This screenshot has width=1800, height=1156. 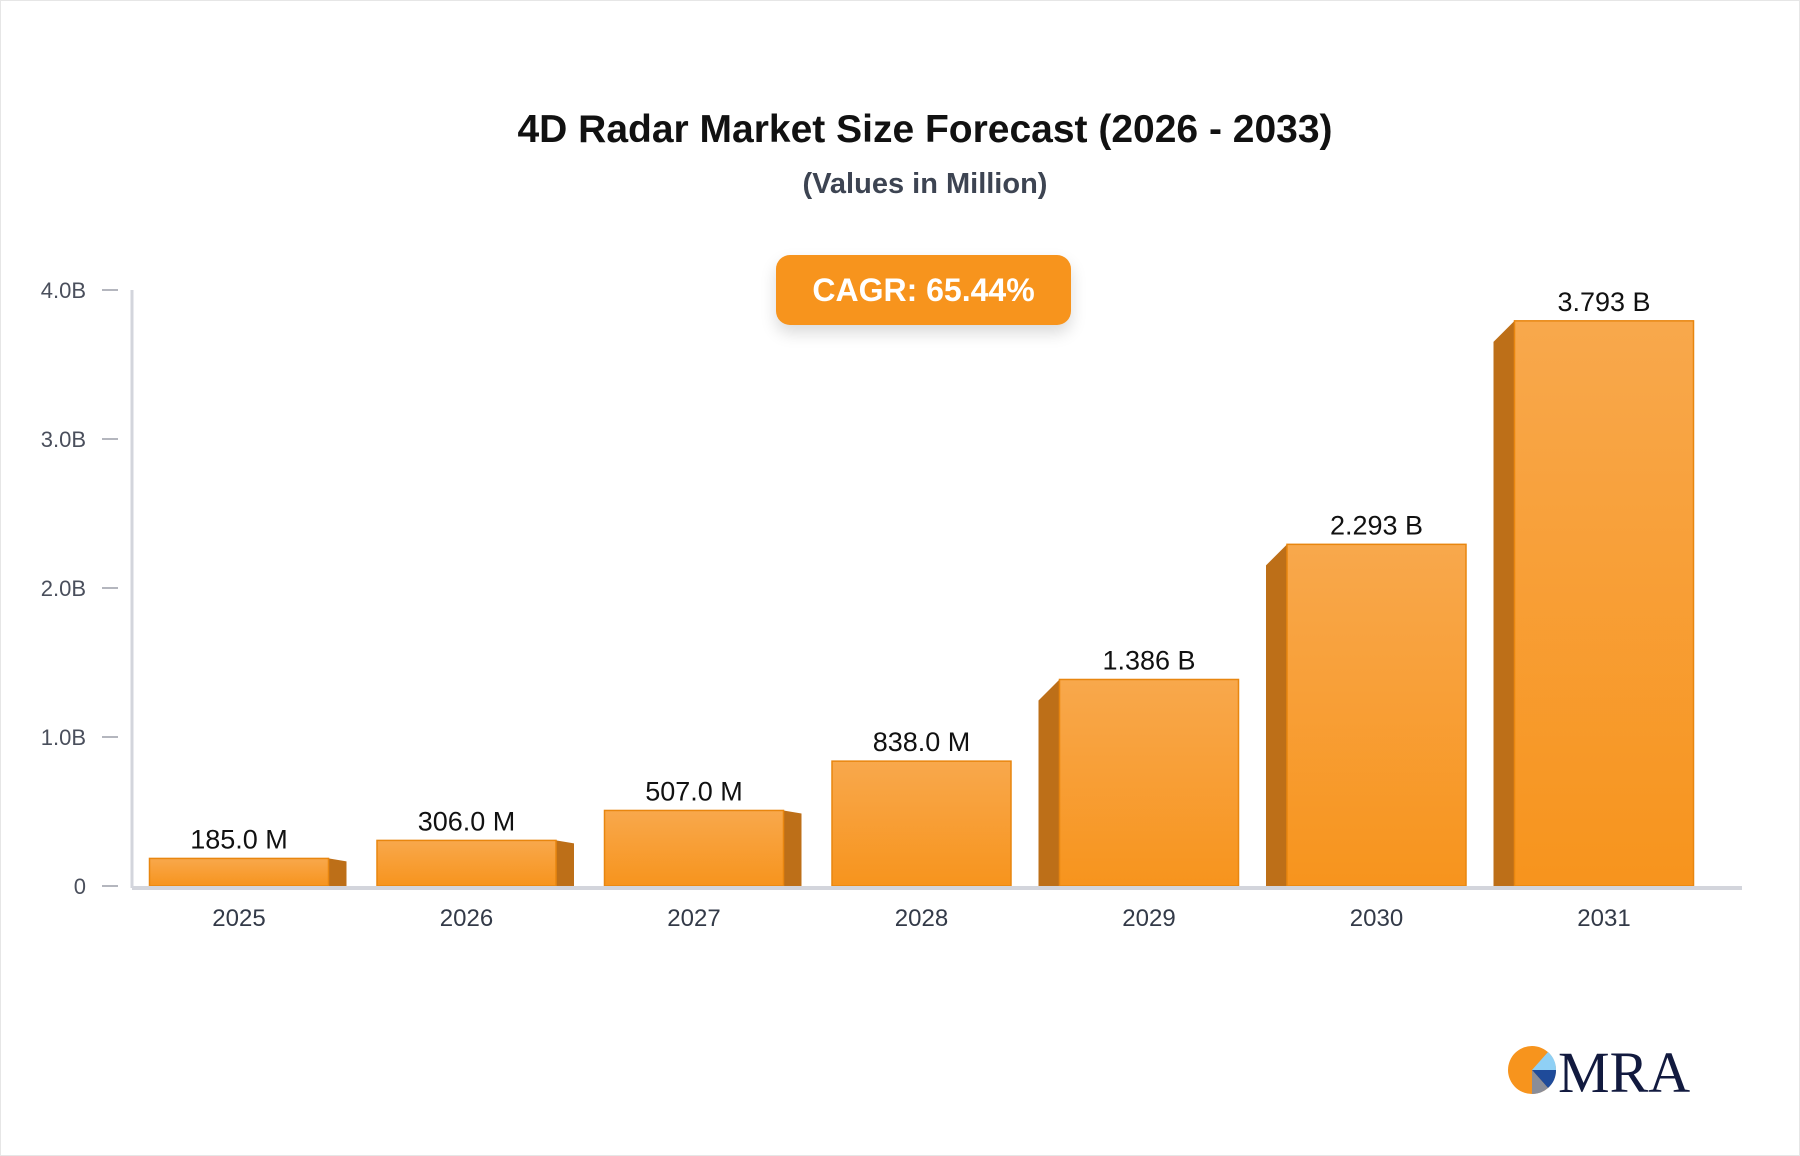 What do you see at coordinates (1148, 660) in the screenshot?
I see `value-label: 1.386 B` at bounding box center [1148, 660].